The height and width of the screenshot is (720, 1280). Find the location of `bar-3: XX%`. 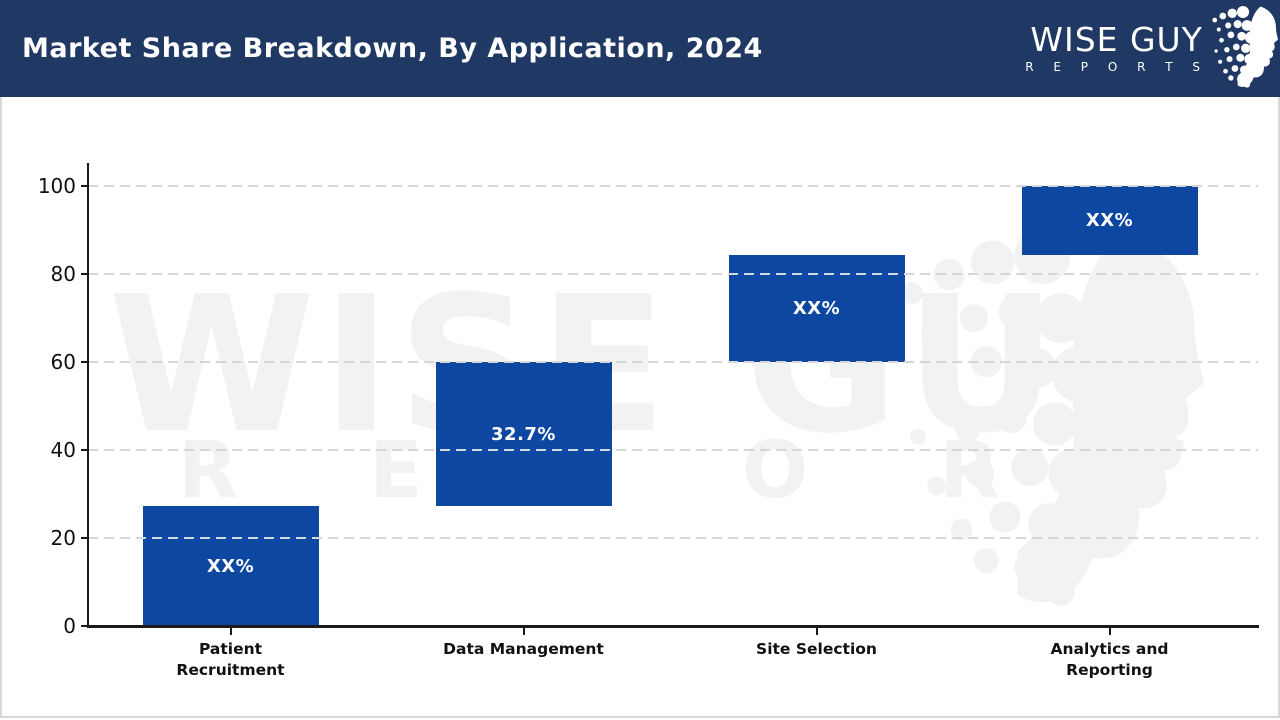

bar-3: XX% is located at coordinates (816, 308).